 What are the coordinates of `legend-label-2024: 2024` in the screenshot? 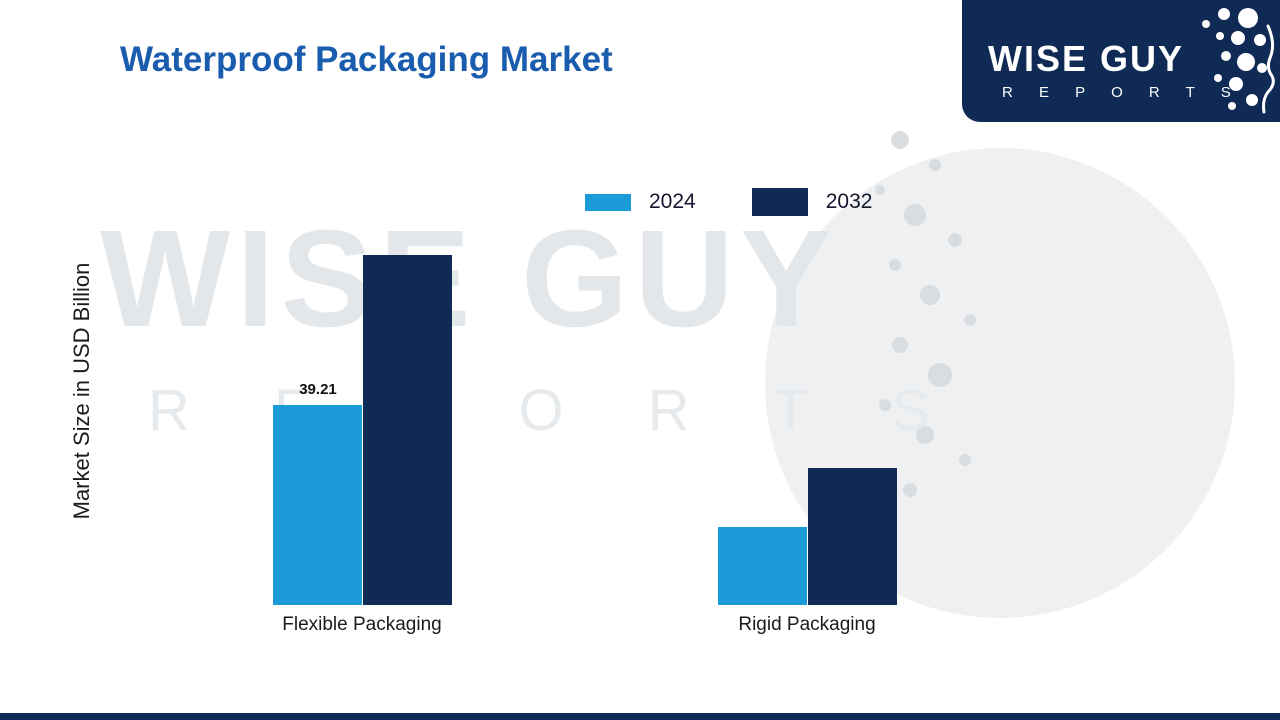 It's located at (672, 201).